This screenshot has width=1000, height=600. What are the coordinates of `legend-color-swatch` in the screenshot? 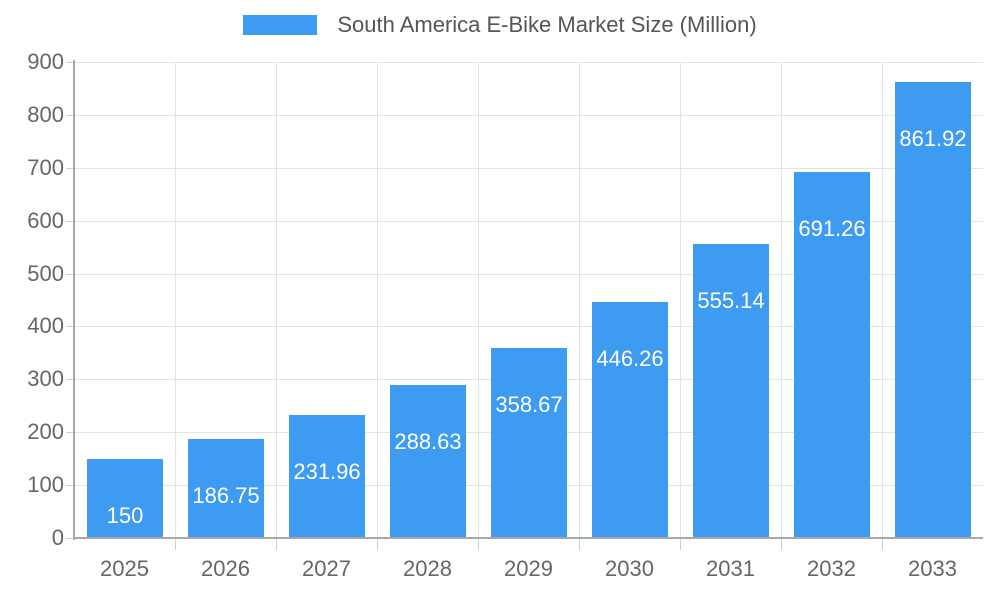 It's located at (280, 25).